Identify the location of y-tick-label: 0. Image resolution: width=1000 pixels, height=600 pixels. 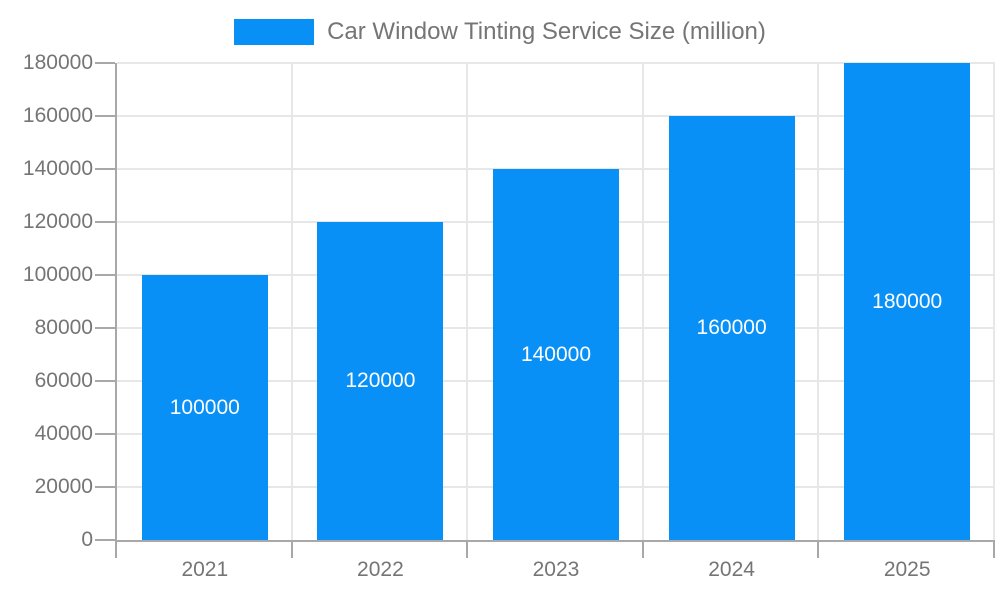
(87, 539).